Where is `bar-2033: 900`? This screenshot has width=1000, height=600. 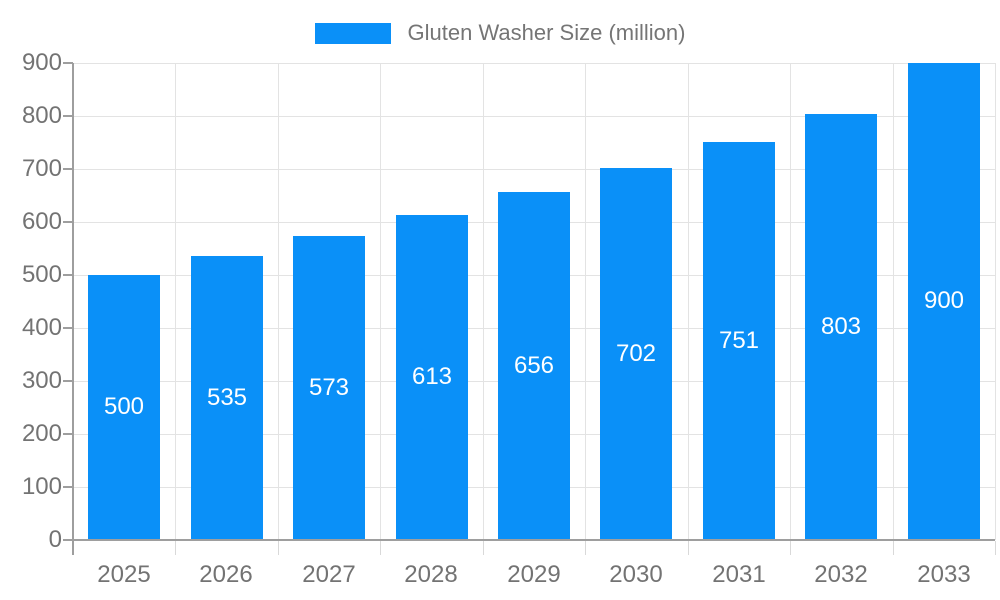
bar-2033: 900 is located at coordinates (944, 301).